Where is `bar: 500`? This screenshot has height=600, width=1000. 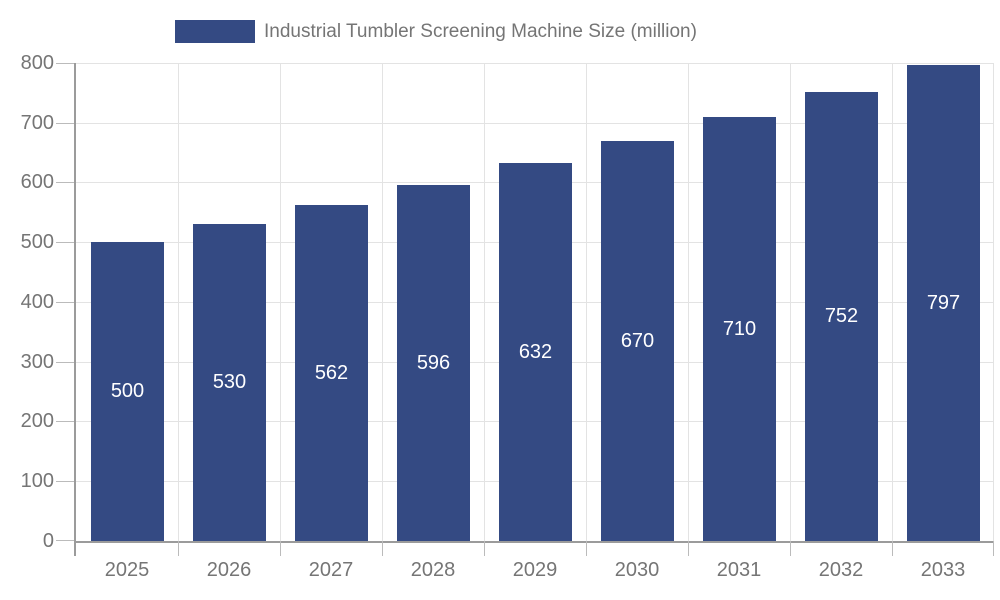 bar: 500 is located at coordinates (127, 391).